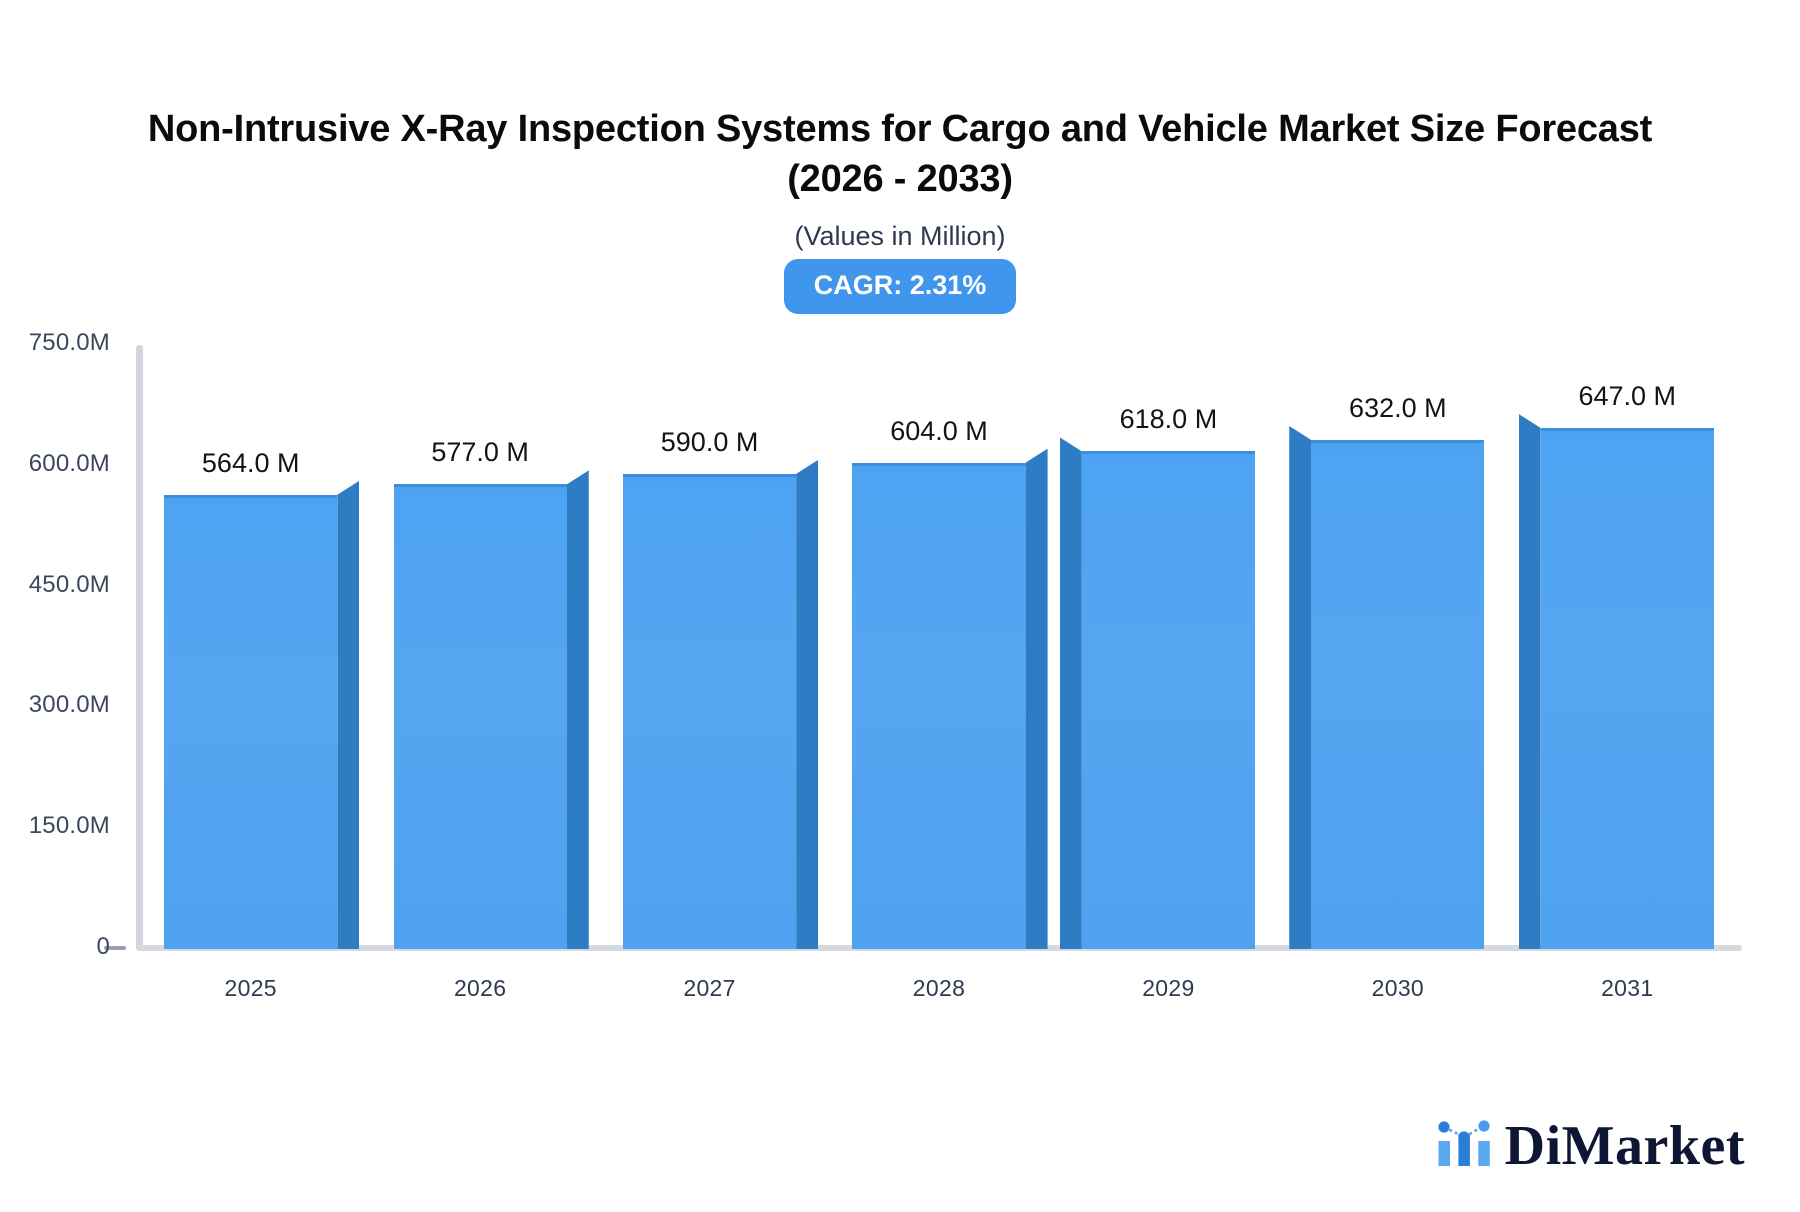  I want to click on y-axis-tick-label: 600.0M, so click(69, 463).